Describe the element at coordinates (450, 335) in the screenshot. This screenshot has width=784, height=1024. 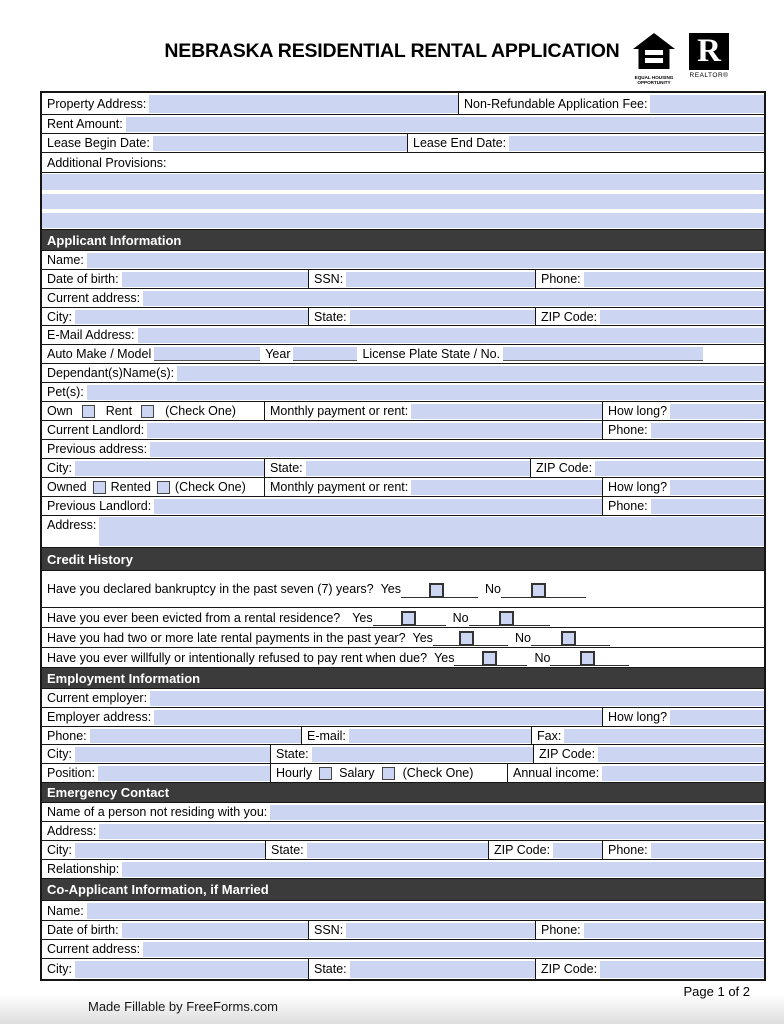
I see `applicant-email-input` at that location.